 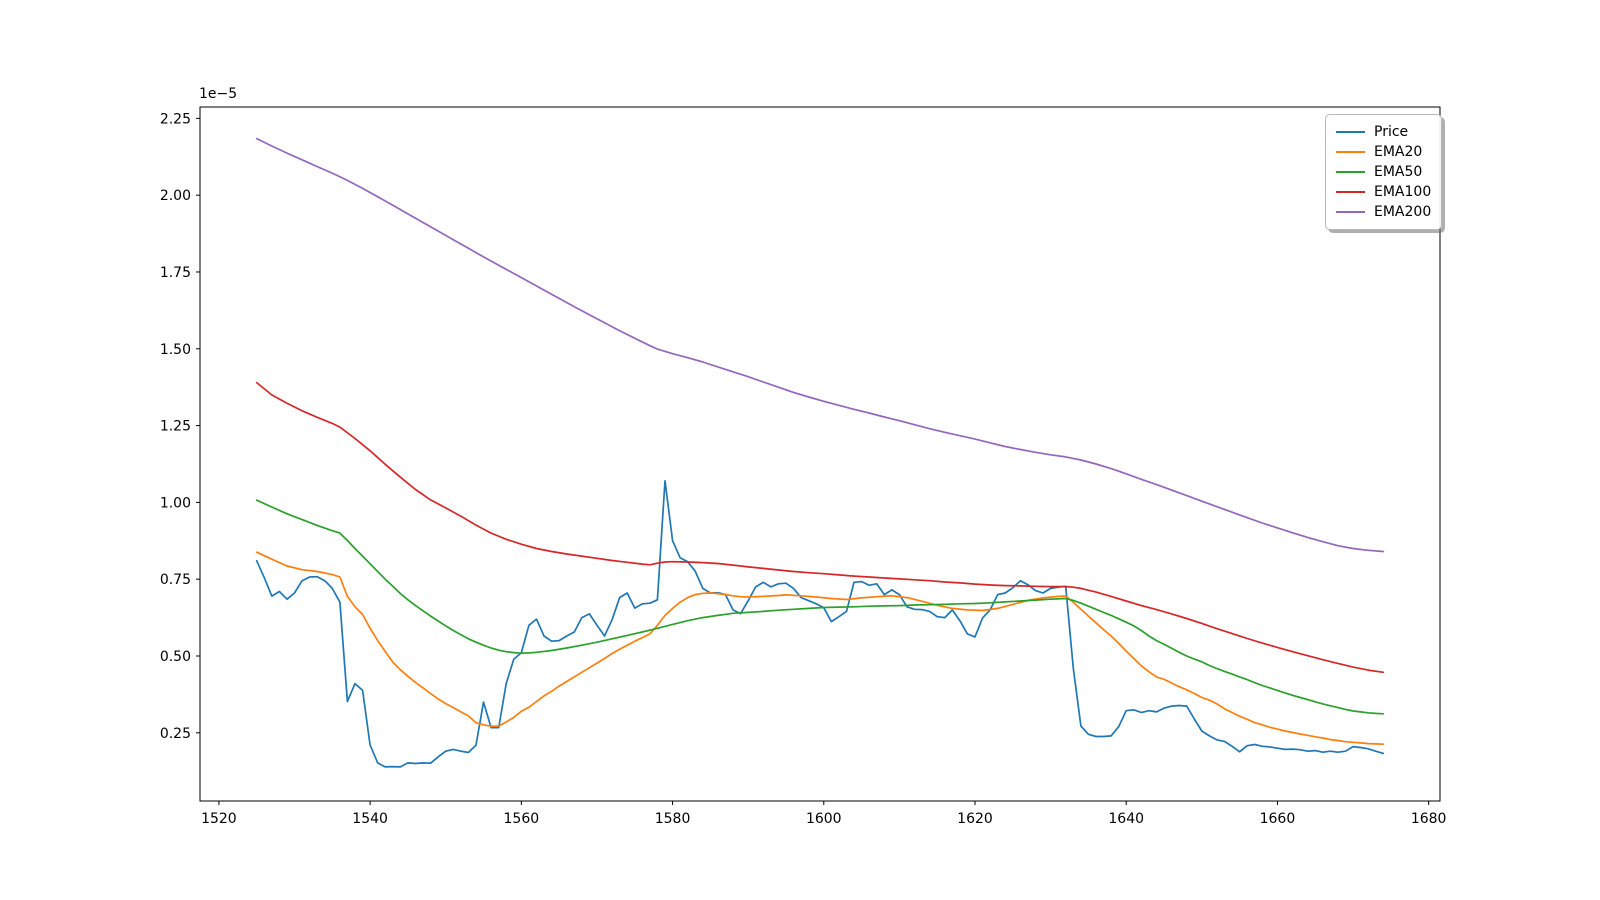 I want to click on legend-item-ema200: EMA200, so click(x=1383, y=212).